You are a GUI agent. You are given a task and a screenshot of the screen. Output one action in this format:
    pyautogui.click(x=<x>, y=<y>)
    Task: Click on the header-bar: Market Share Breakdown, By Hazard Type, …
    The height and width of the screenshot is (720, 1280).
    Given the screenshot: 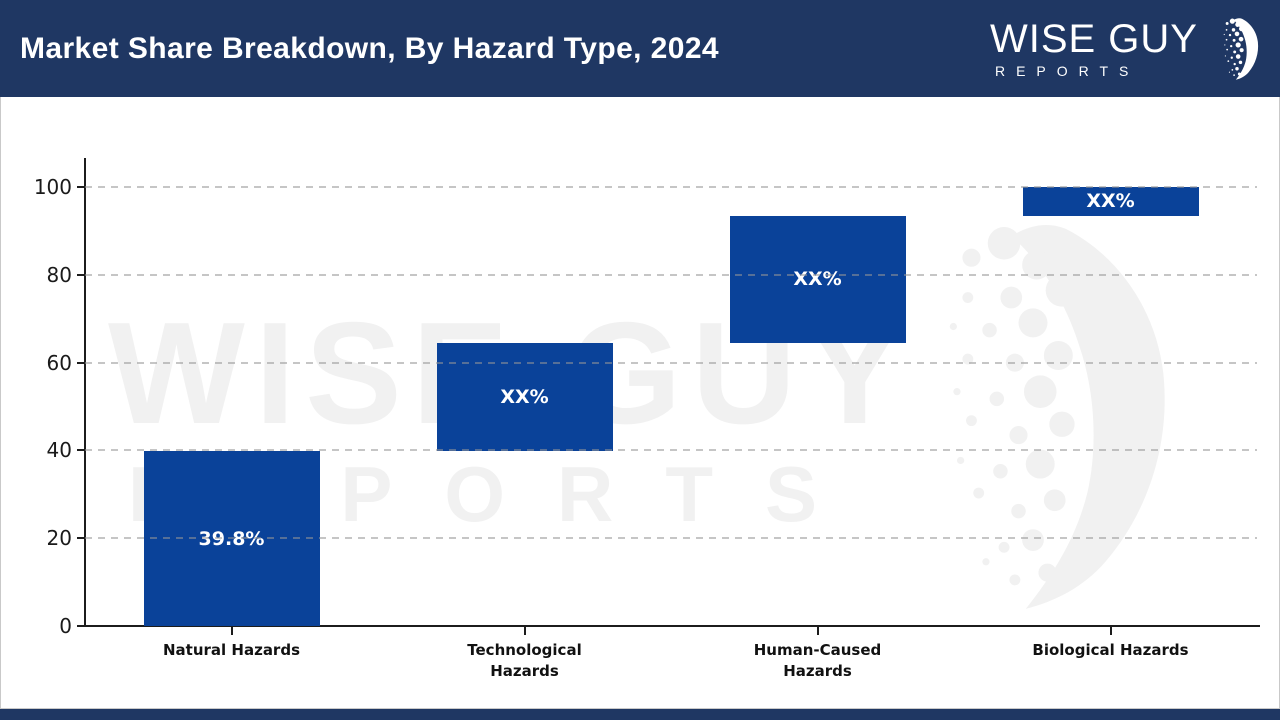 What is the action you would take?
    pyautogui.click(x=640, y=48)
    